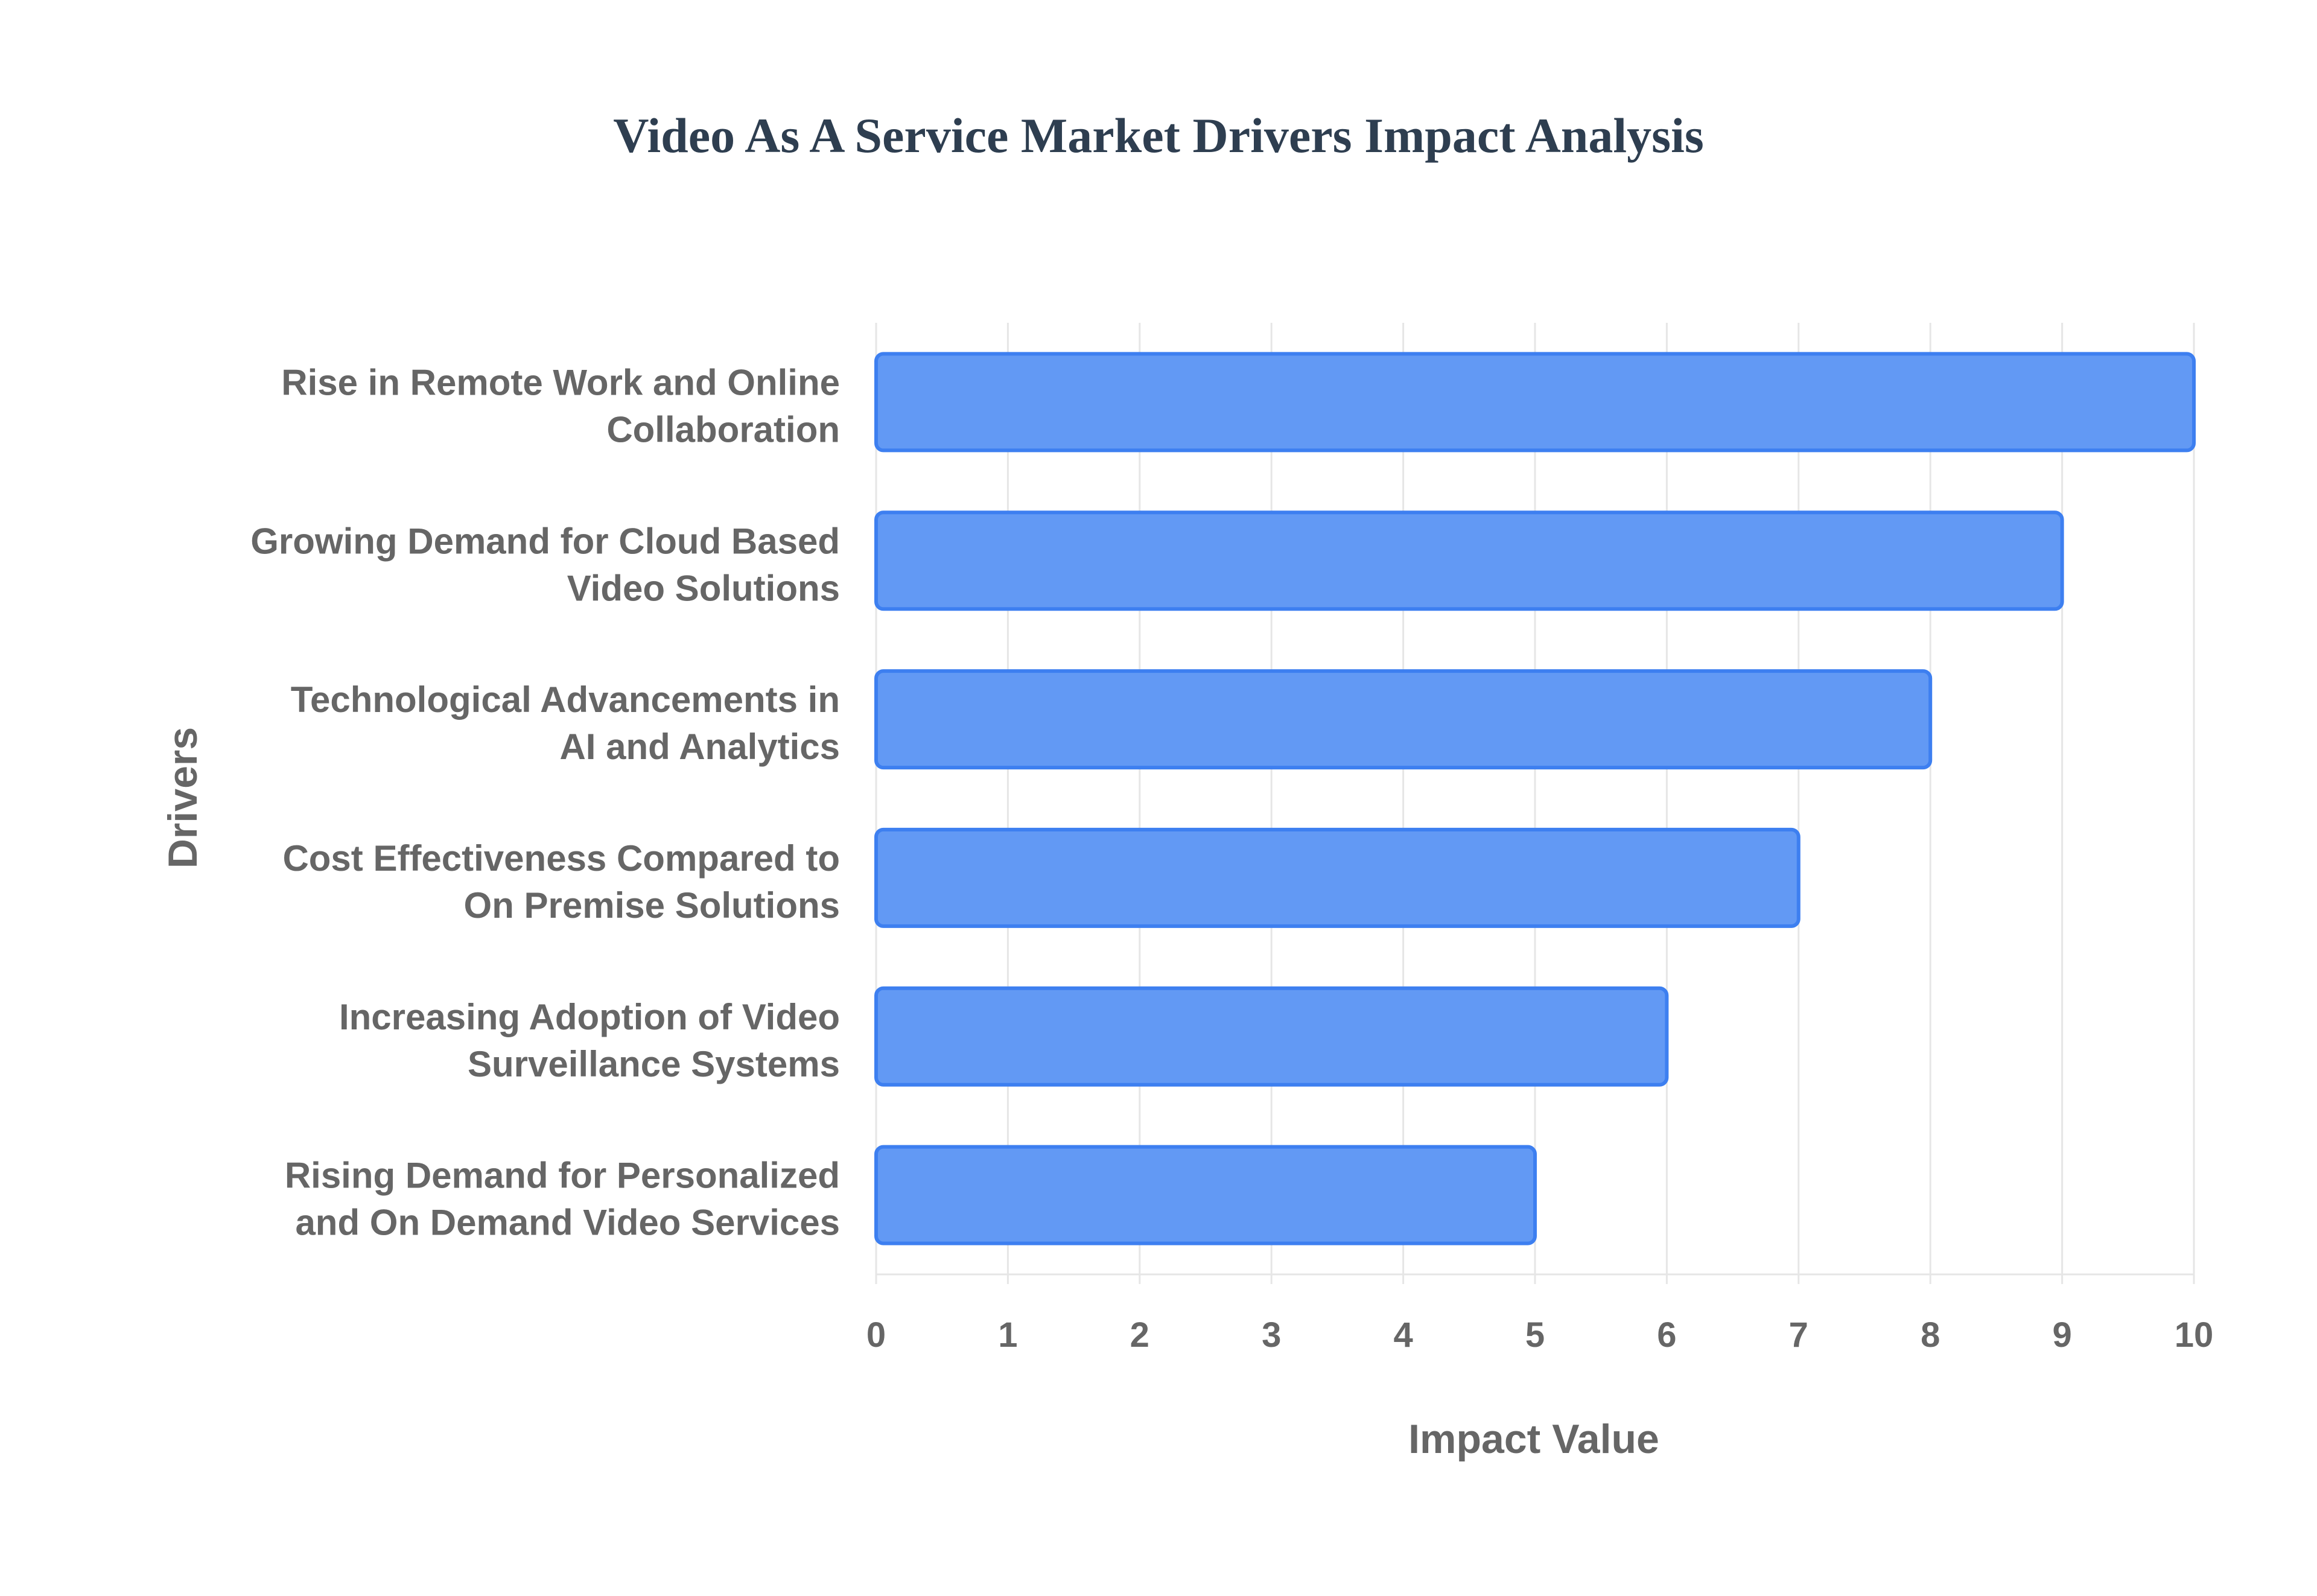 The height and width of the screenshot is (1596, 2317). Describe the element at coordinates (1535, 1335) in the screenshot. I see `x-tick-label: 5` at that location.